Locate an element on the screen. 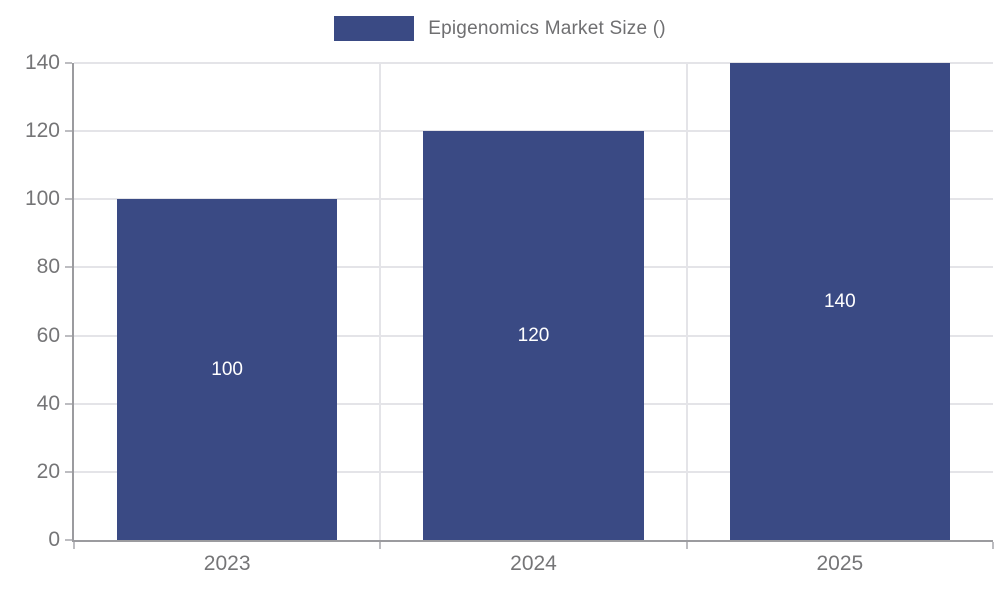 This screenshot has height=600, width=1000. legend: Epigenomics Market Size () is located at coordinates (500, 28).